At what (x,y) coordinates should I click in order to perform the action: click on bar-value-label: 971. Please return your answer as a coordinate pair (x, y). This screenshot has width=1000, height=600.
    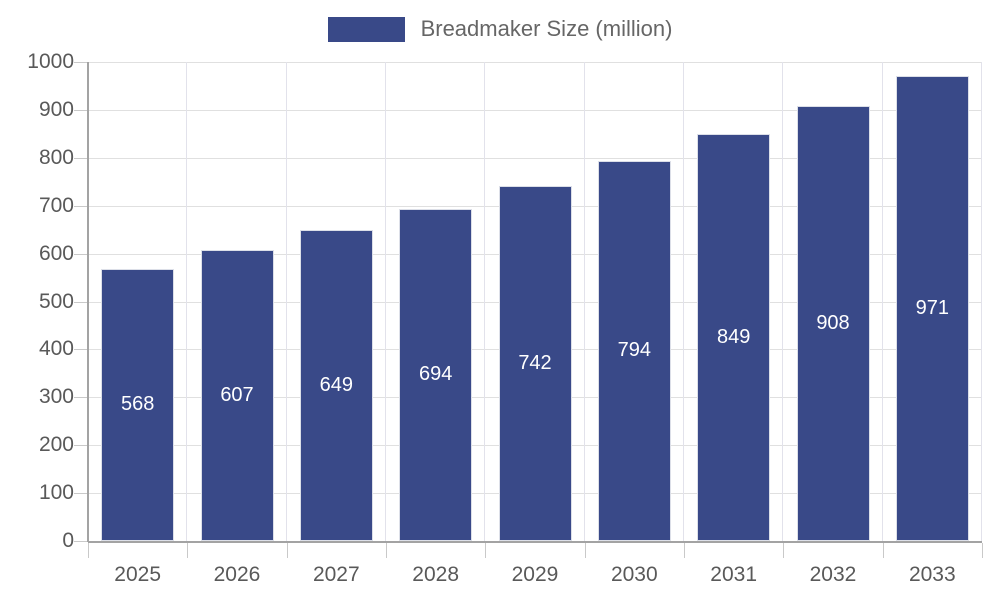
    Looking at the image, I should click on (932, 307).